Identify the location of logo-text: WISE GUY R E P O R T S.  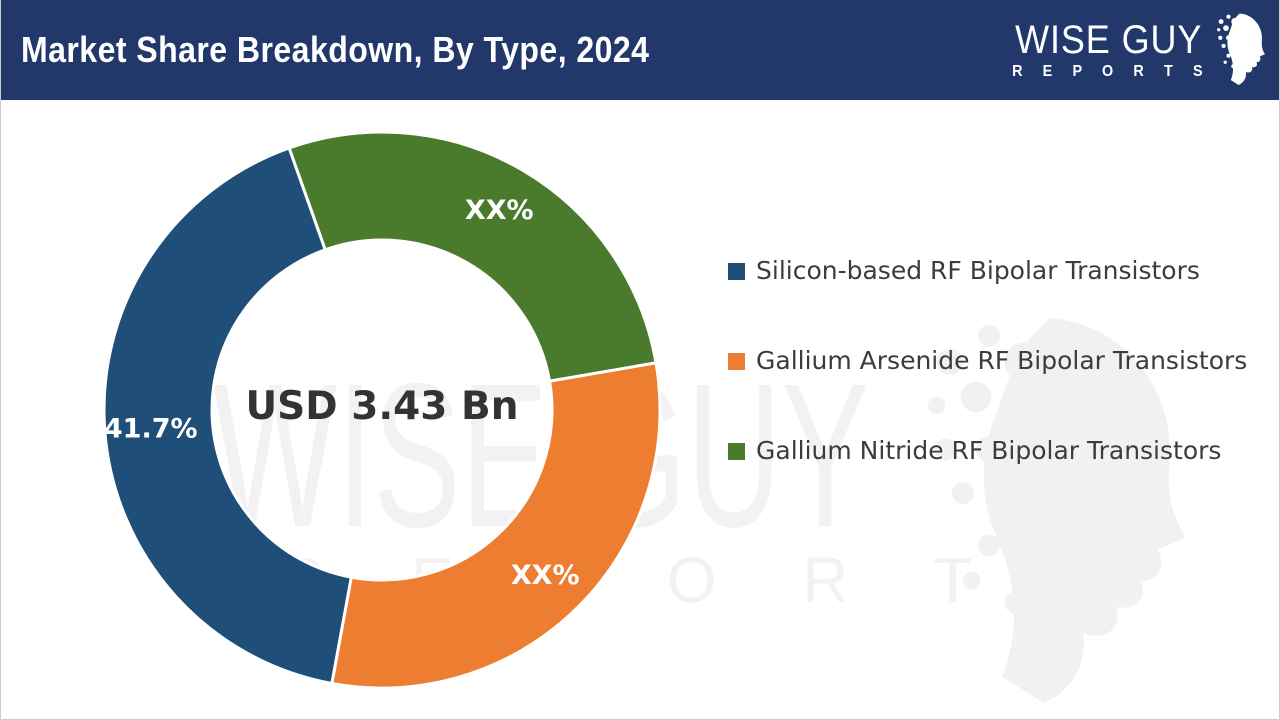
(1109, 50).